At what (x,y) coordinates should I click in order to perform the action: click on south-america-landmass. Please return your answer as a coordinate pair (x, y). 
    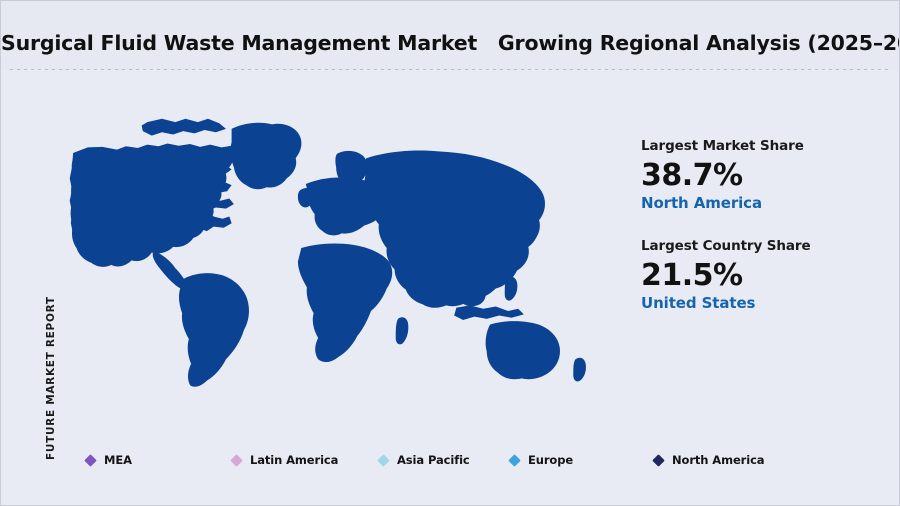
    Looking at the image, I should click on (213, 330).